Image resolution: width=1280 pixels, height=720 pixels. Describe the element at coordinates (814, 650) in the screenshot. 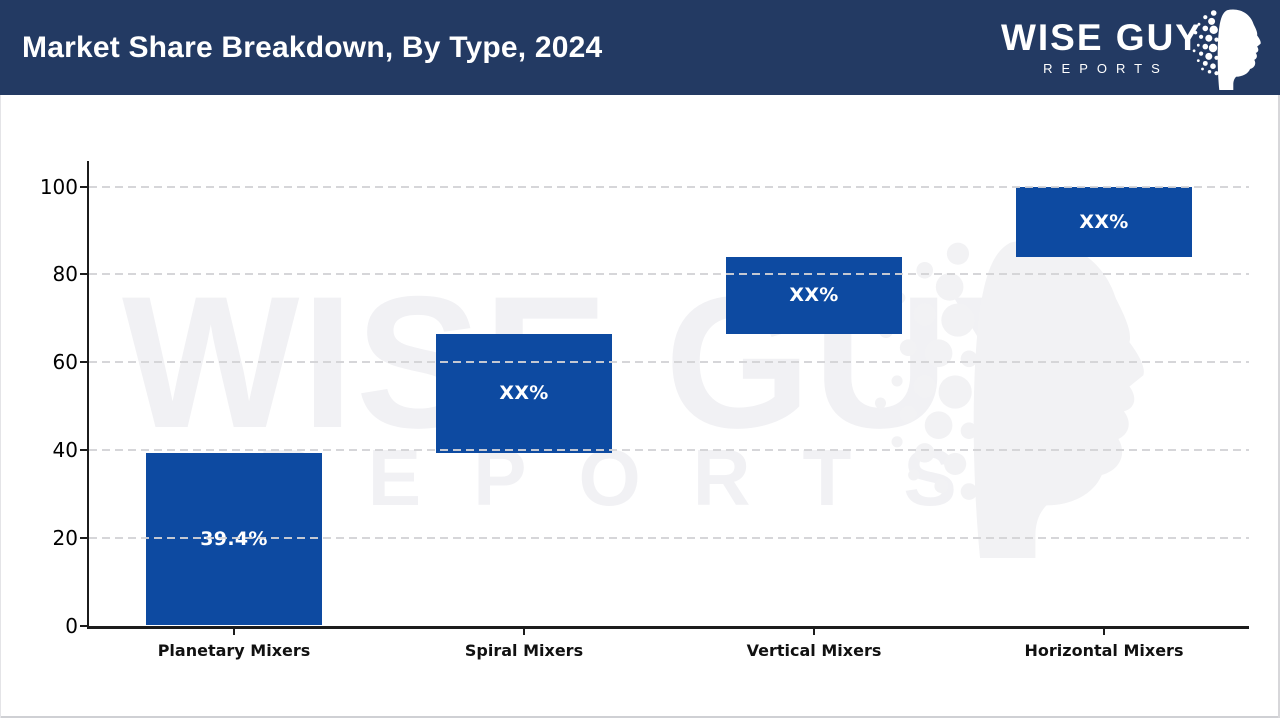

I see `x-axis-category-label: Vertical Mixers` at that location.